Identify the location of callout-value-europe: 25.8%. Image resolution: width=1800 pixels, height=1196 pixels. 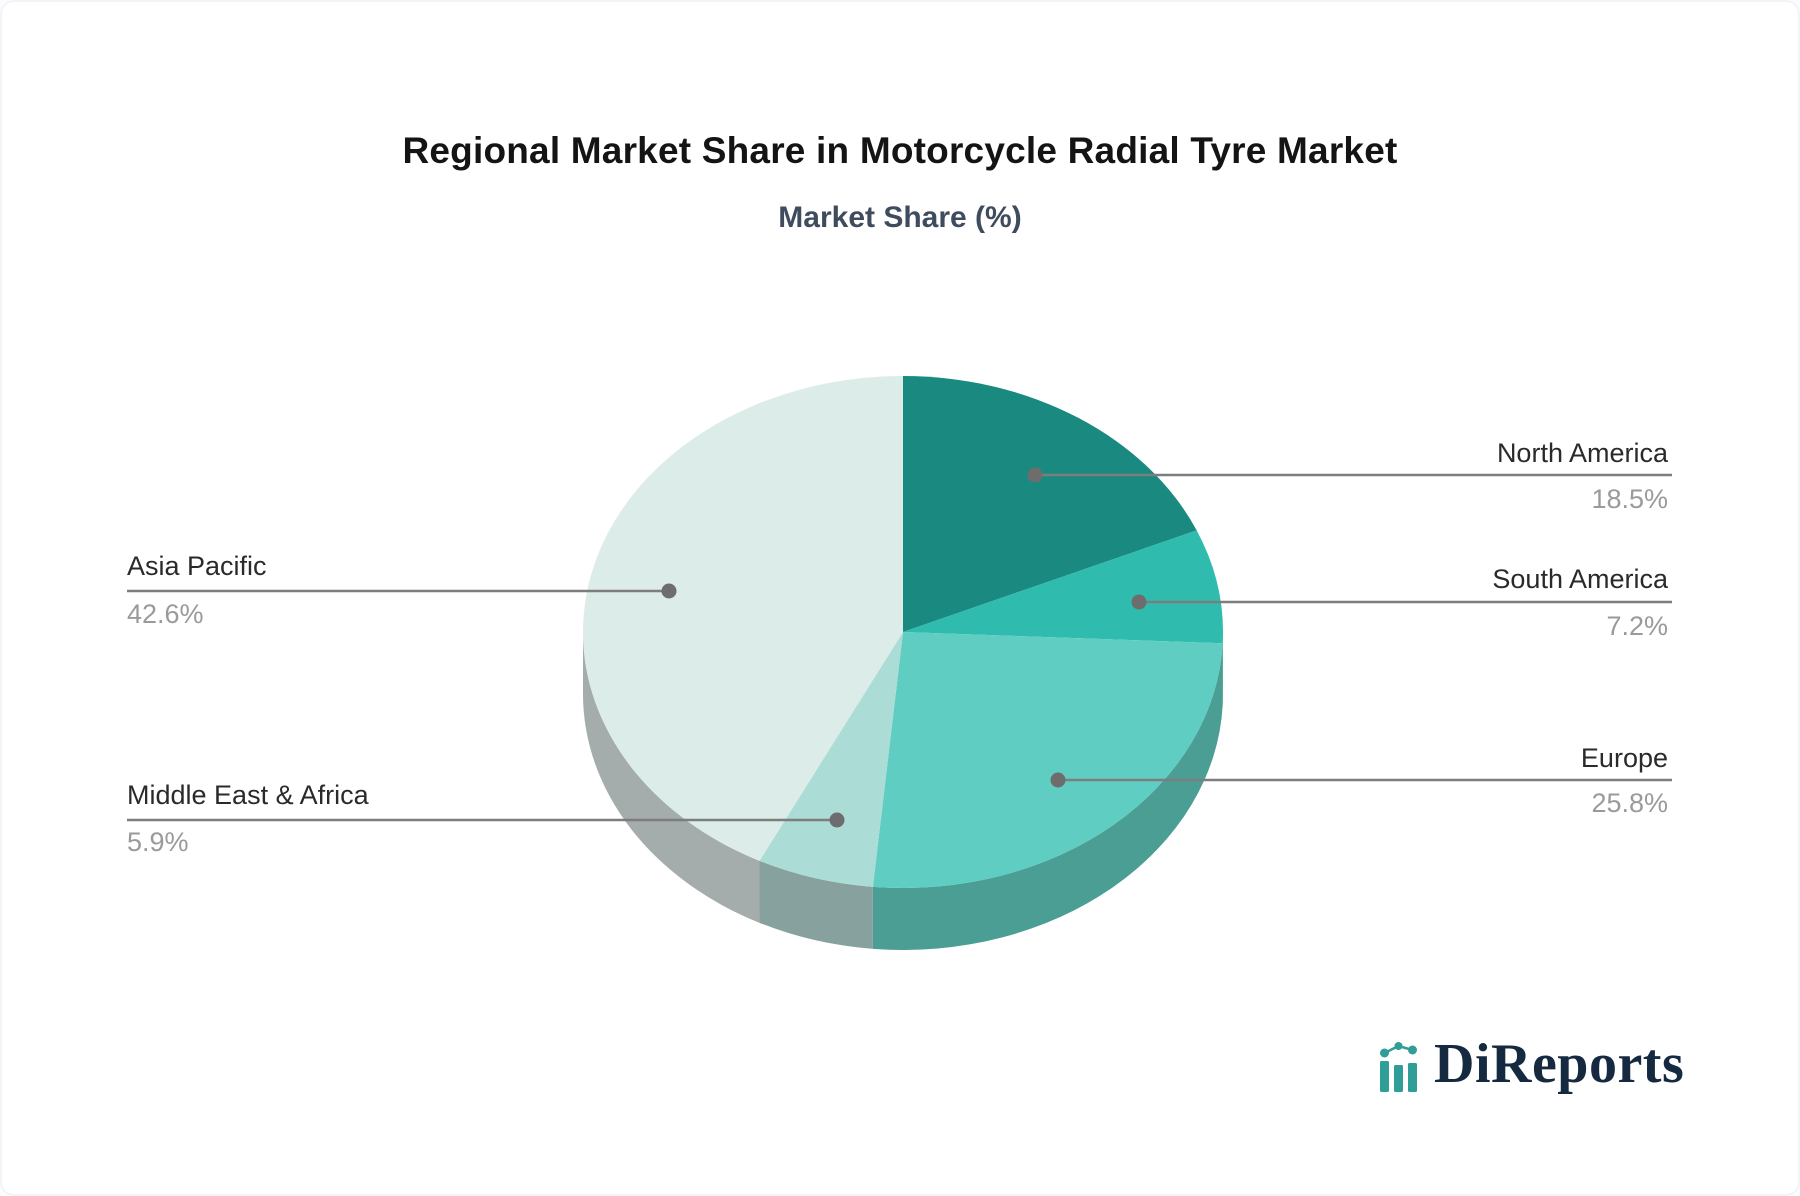
(1629, 803).